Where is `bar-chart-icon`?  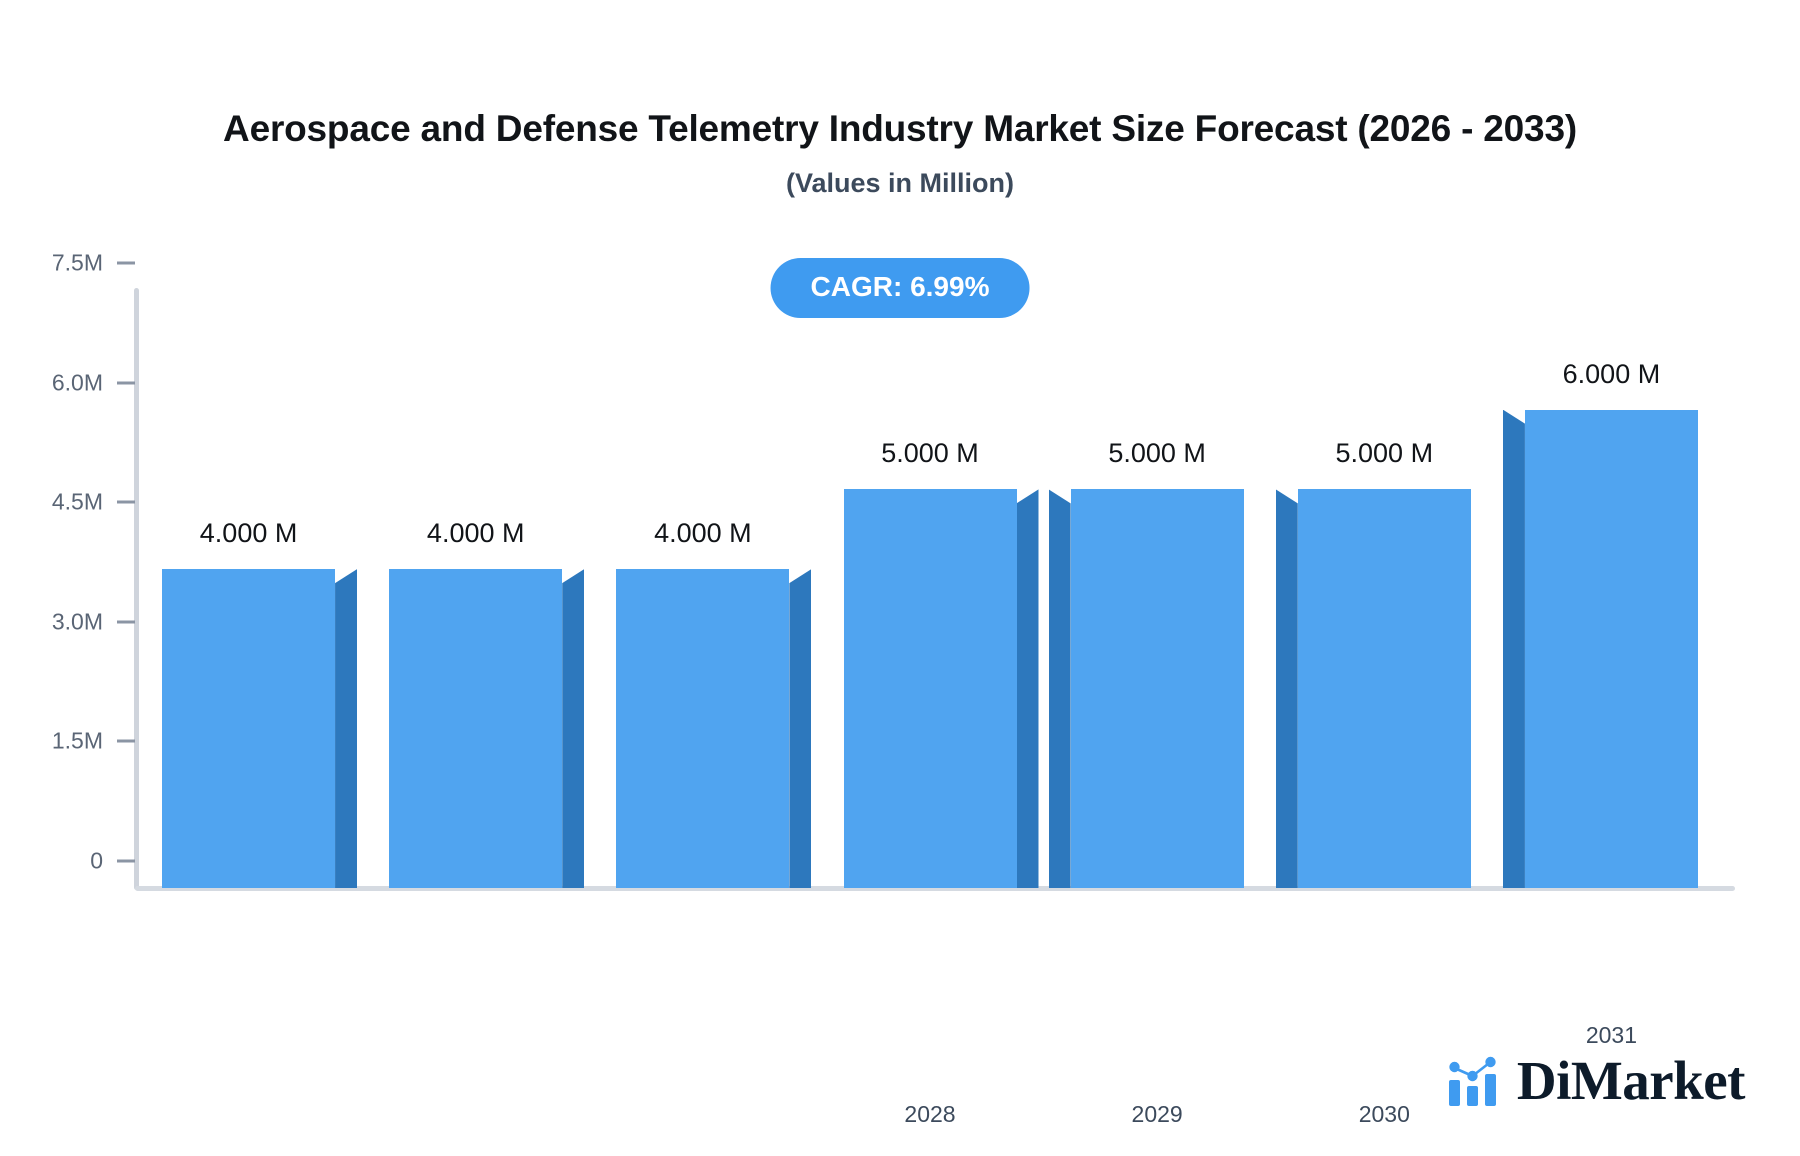 bar-chart-icon is located at coordinates (1474, 1081).